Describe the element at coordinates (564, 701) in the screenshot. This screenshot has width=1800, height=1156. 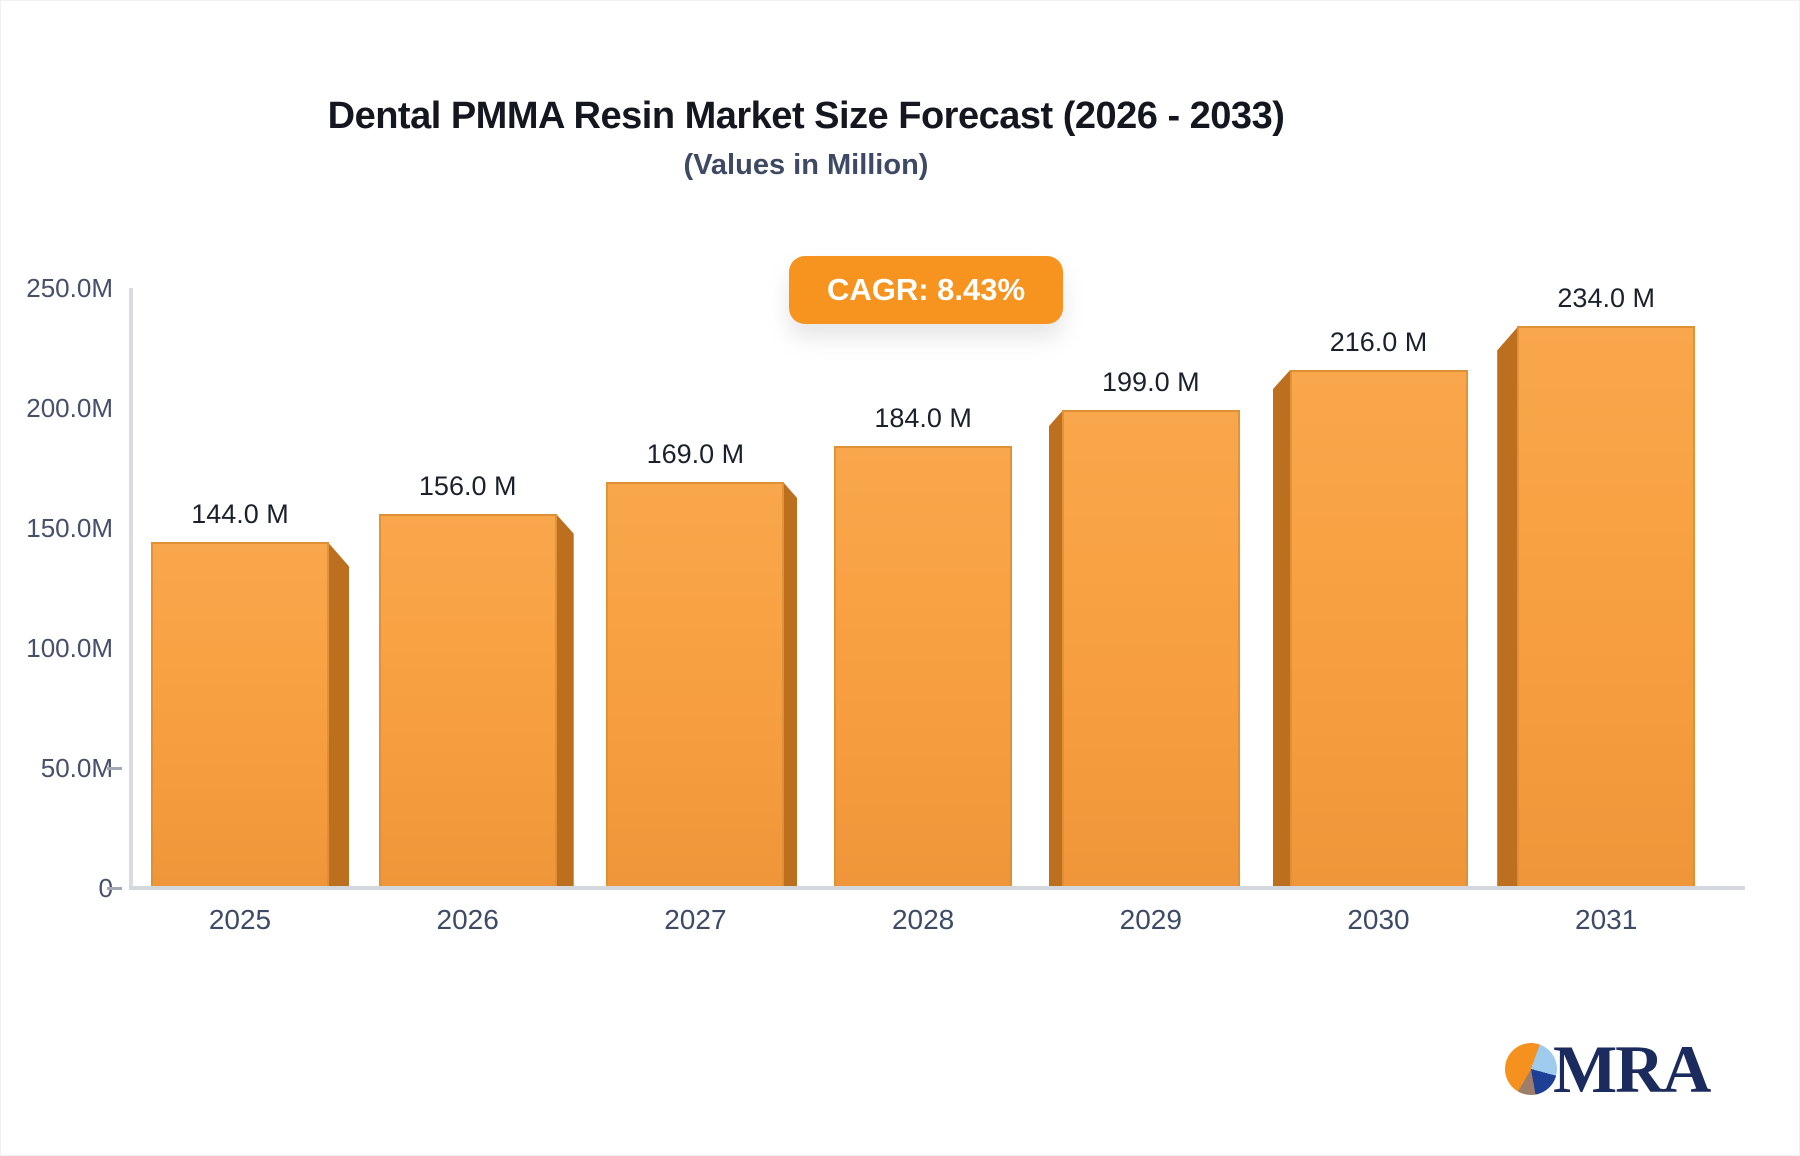
I see `bar-side-2026` at that location.